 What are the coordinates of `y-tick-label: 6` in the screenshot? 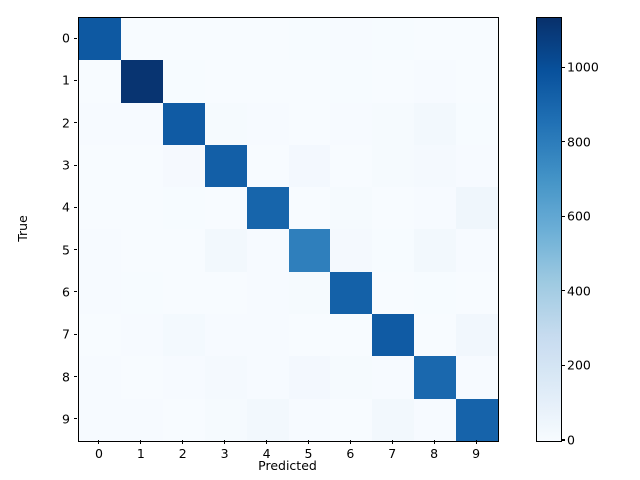 It's located at (66, 292).